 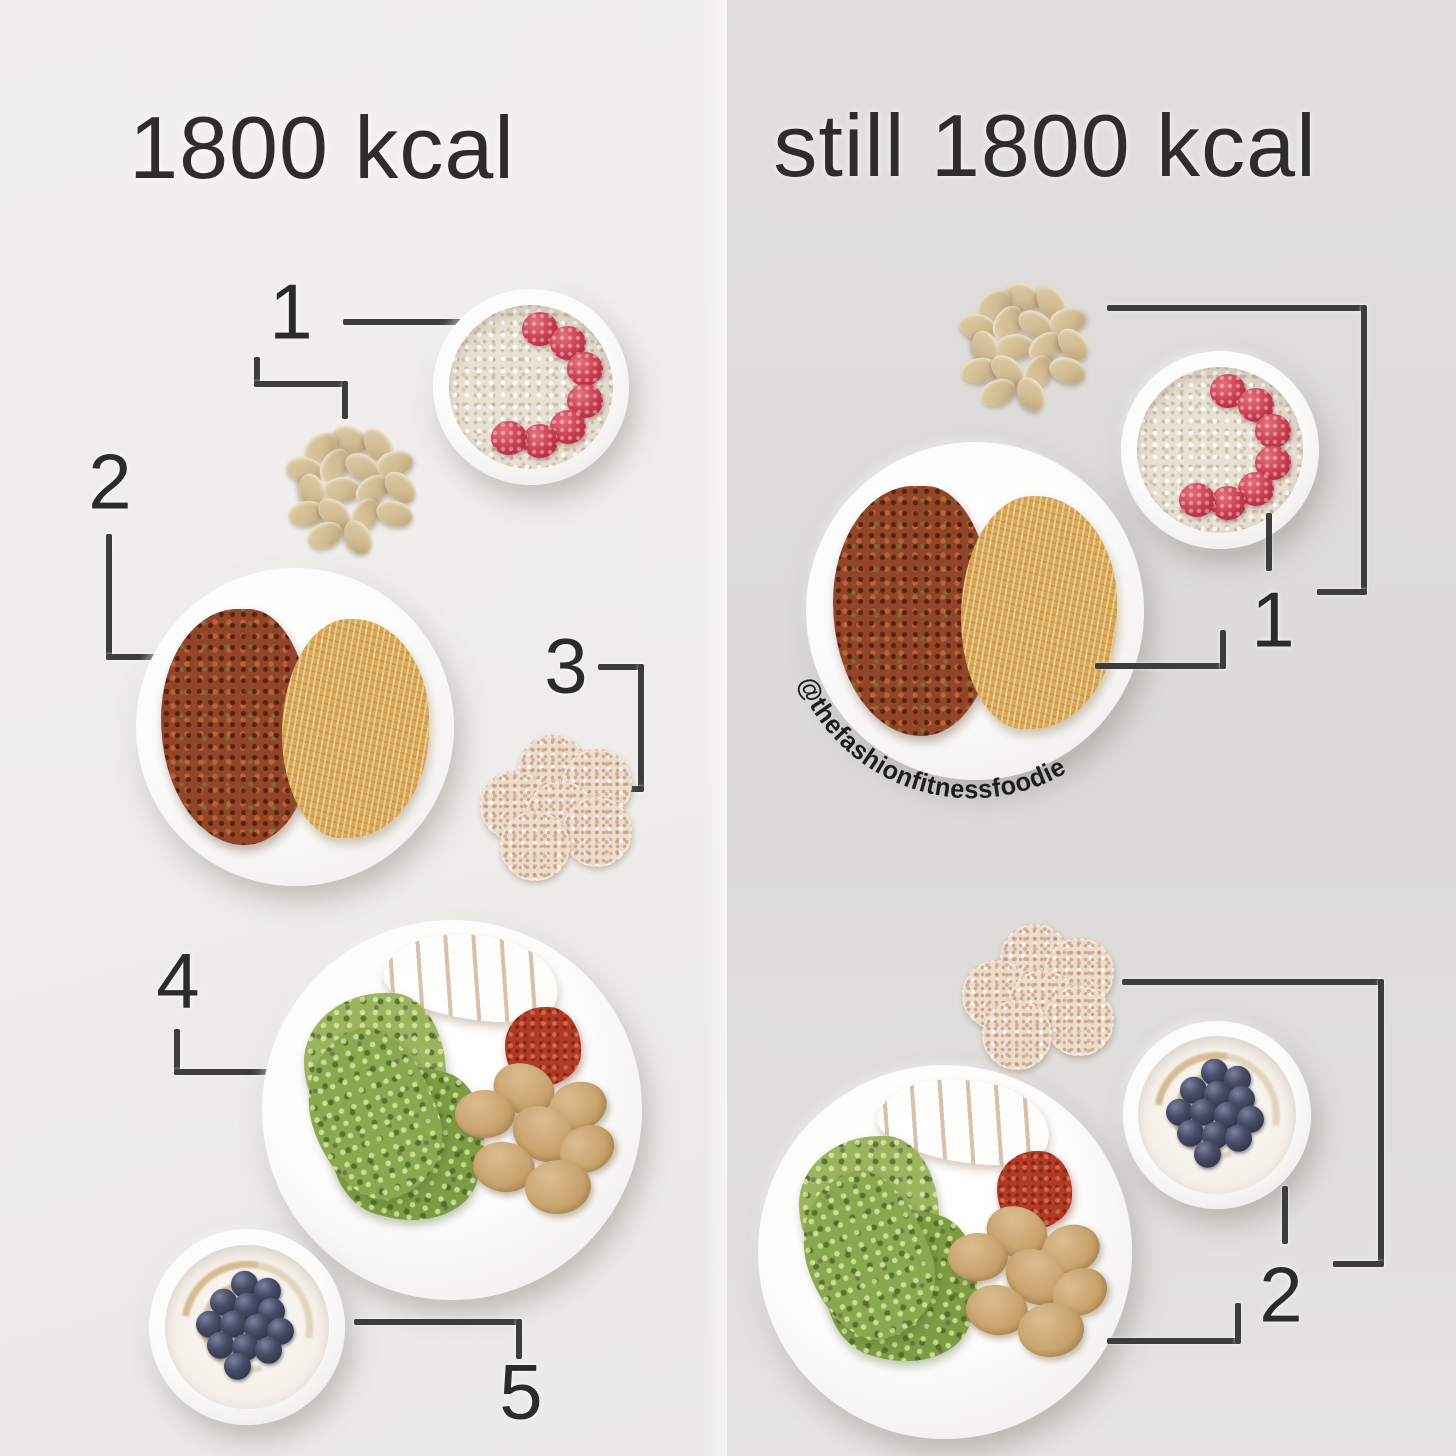 What do you see at coordinates (566, 665) in the screenshot?
I see `left-meal-3-label: 3` at bounding box center [566, 665].